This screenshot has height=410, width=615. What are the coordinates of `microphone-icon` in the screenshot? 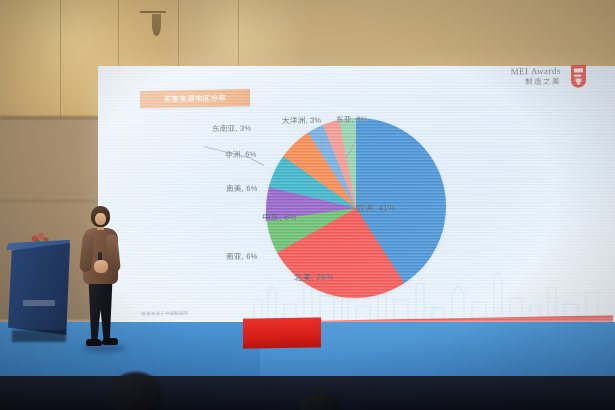 It's located at (100, 257).